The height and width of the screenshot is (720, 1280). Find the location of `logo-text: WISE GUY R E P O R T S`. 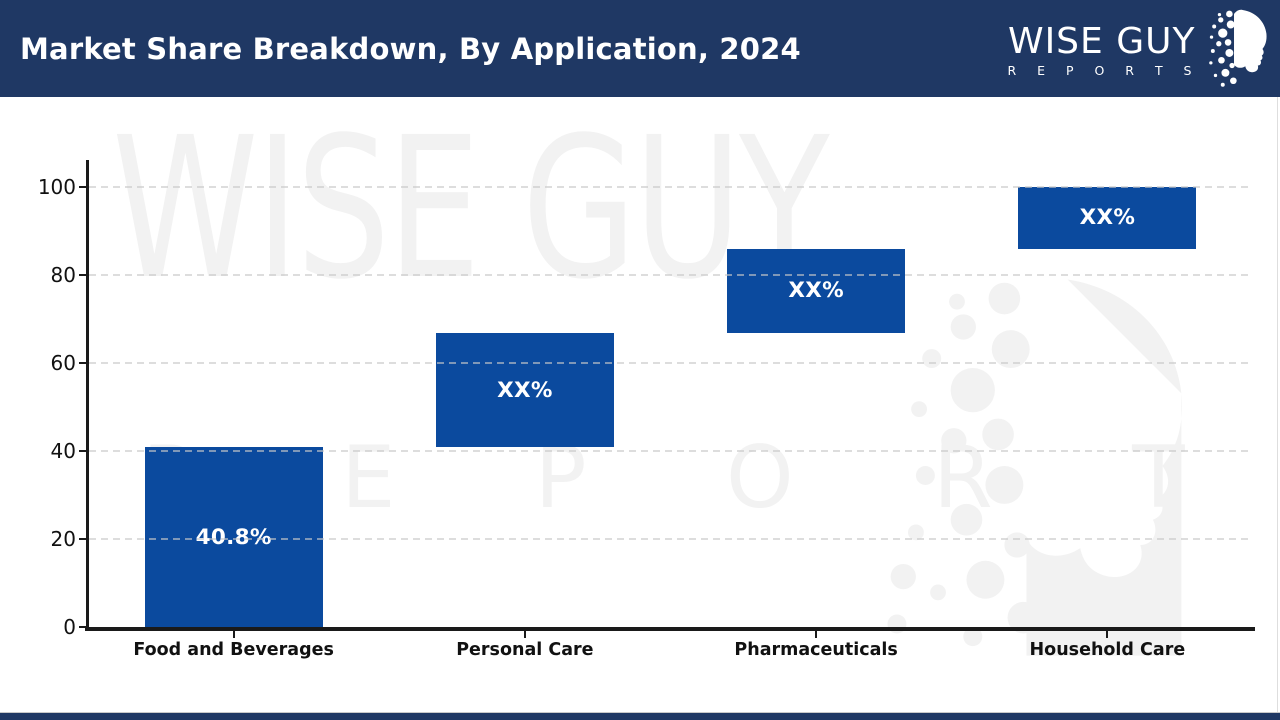

logo-text: WISE GUY R E P O R T S is located at coordinates (1101, 50).